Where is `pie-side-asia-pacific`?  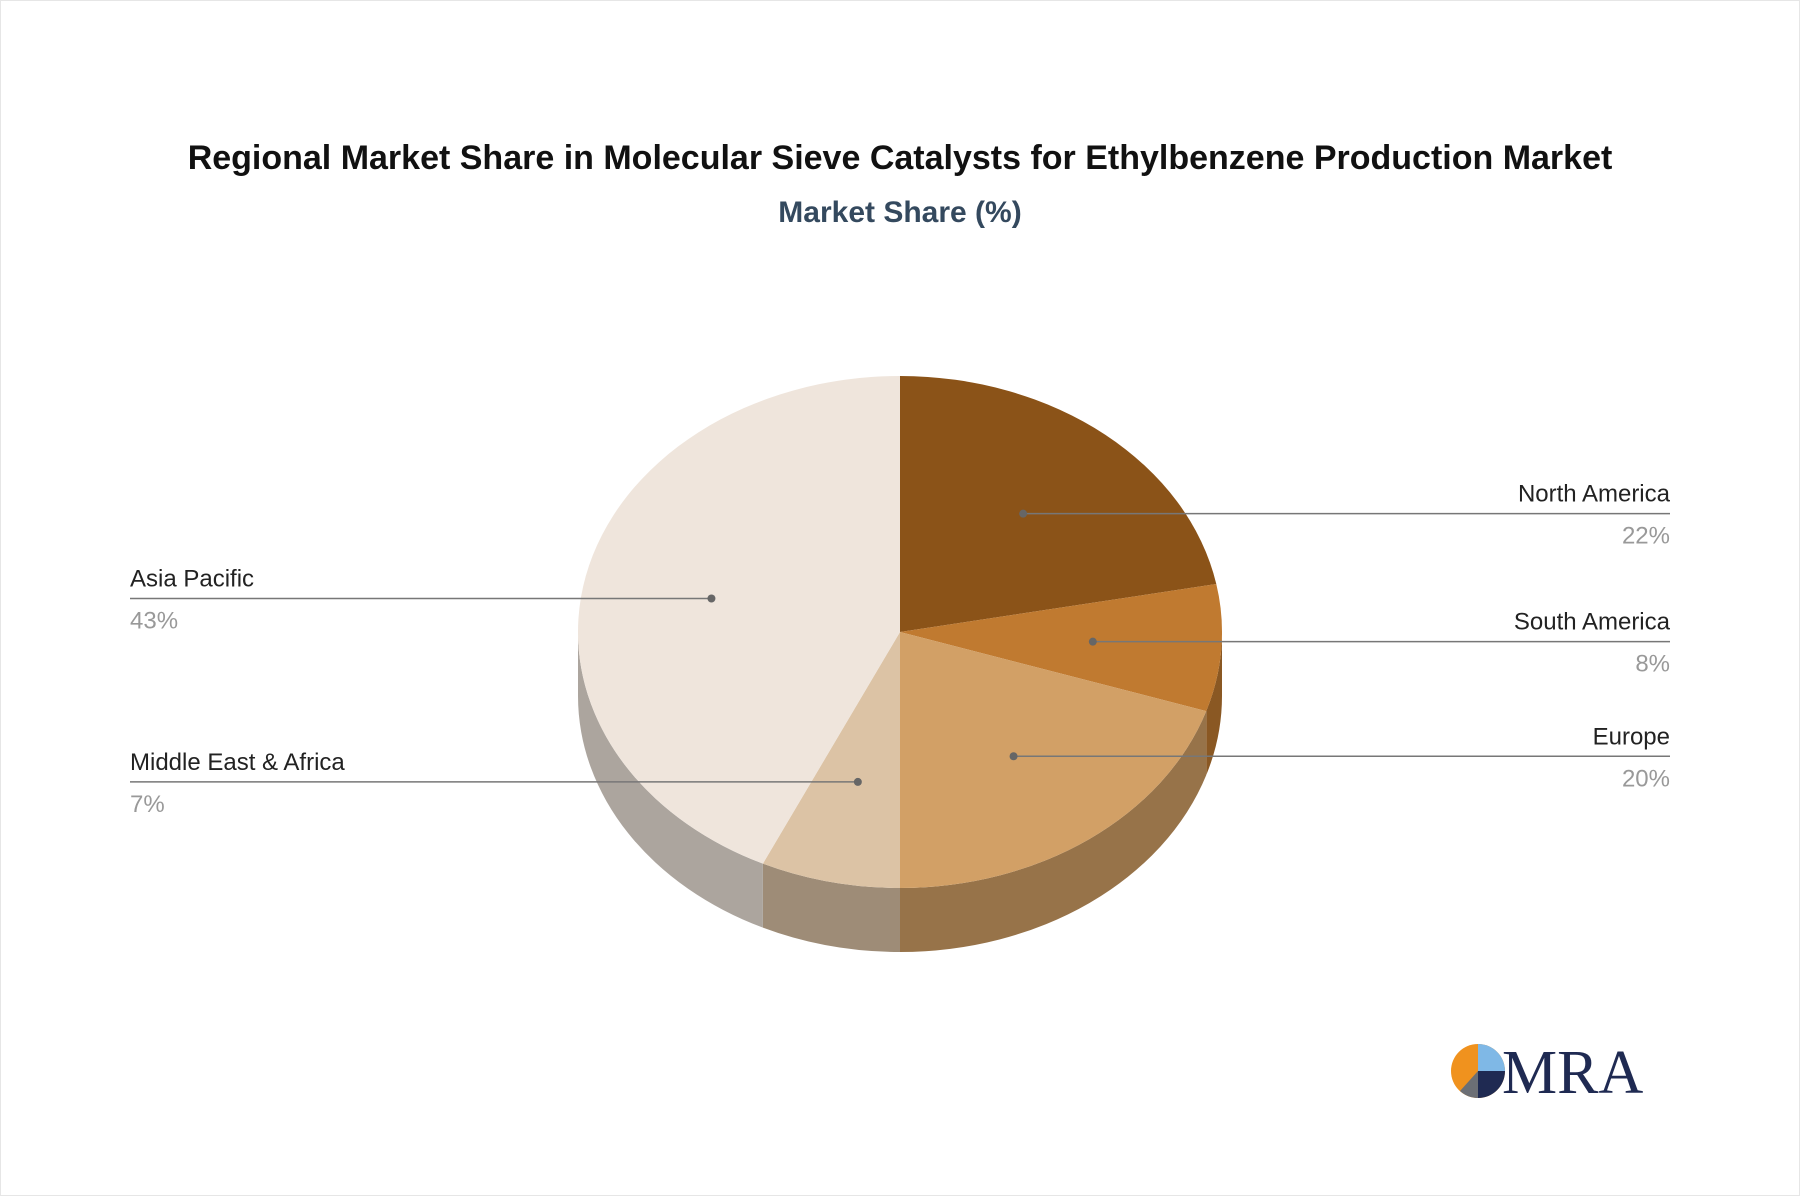 pie-side-asia-pacific is located at coordinates (670, 780).